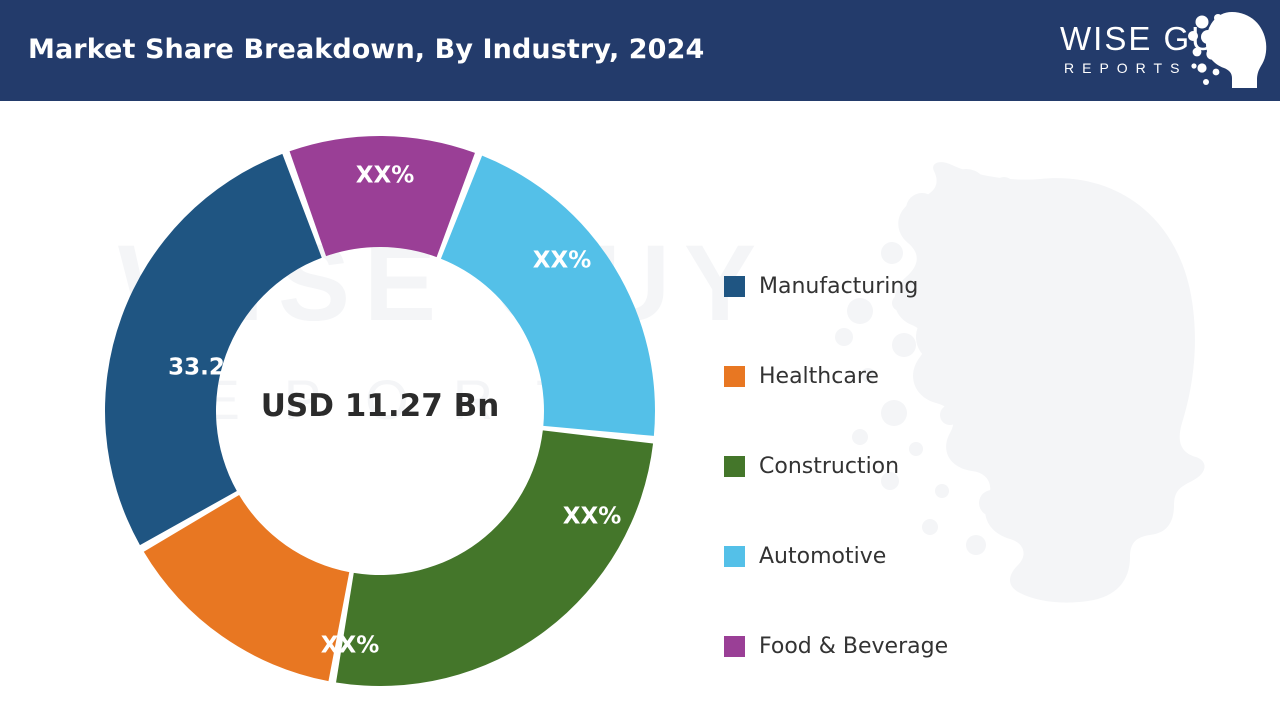 This screenshot has height=720, width=1280. Describe the element at coordinates (854, 646) in the screenshot. I see `legend-item-label: Food & Beverage` at that location.